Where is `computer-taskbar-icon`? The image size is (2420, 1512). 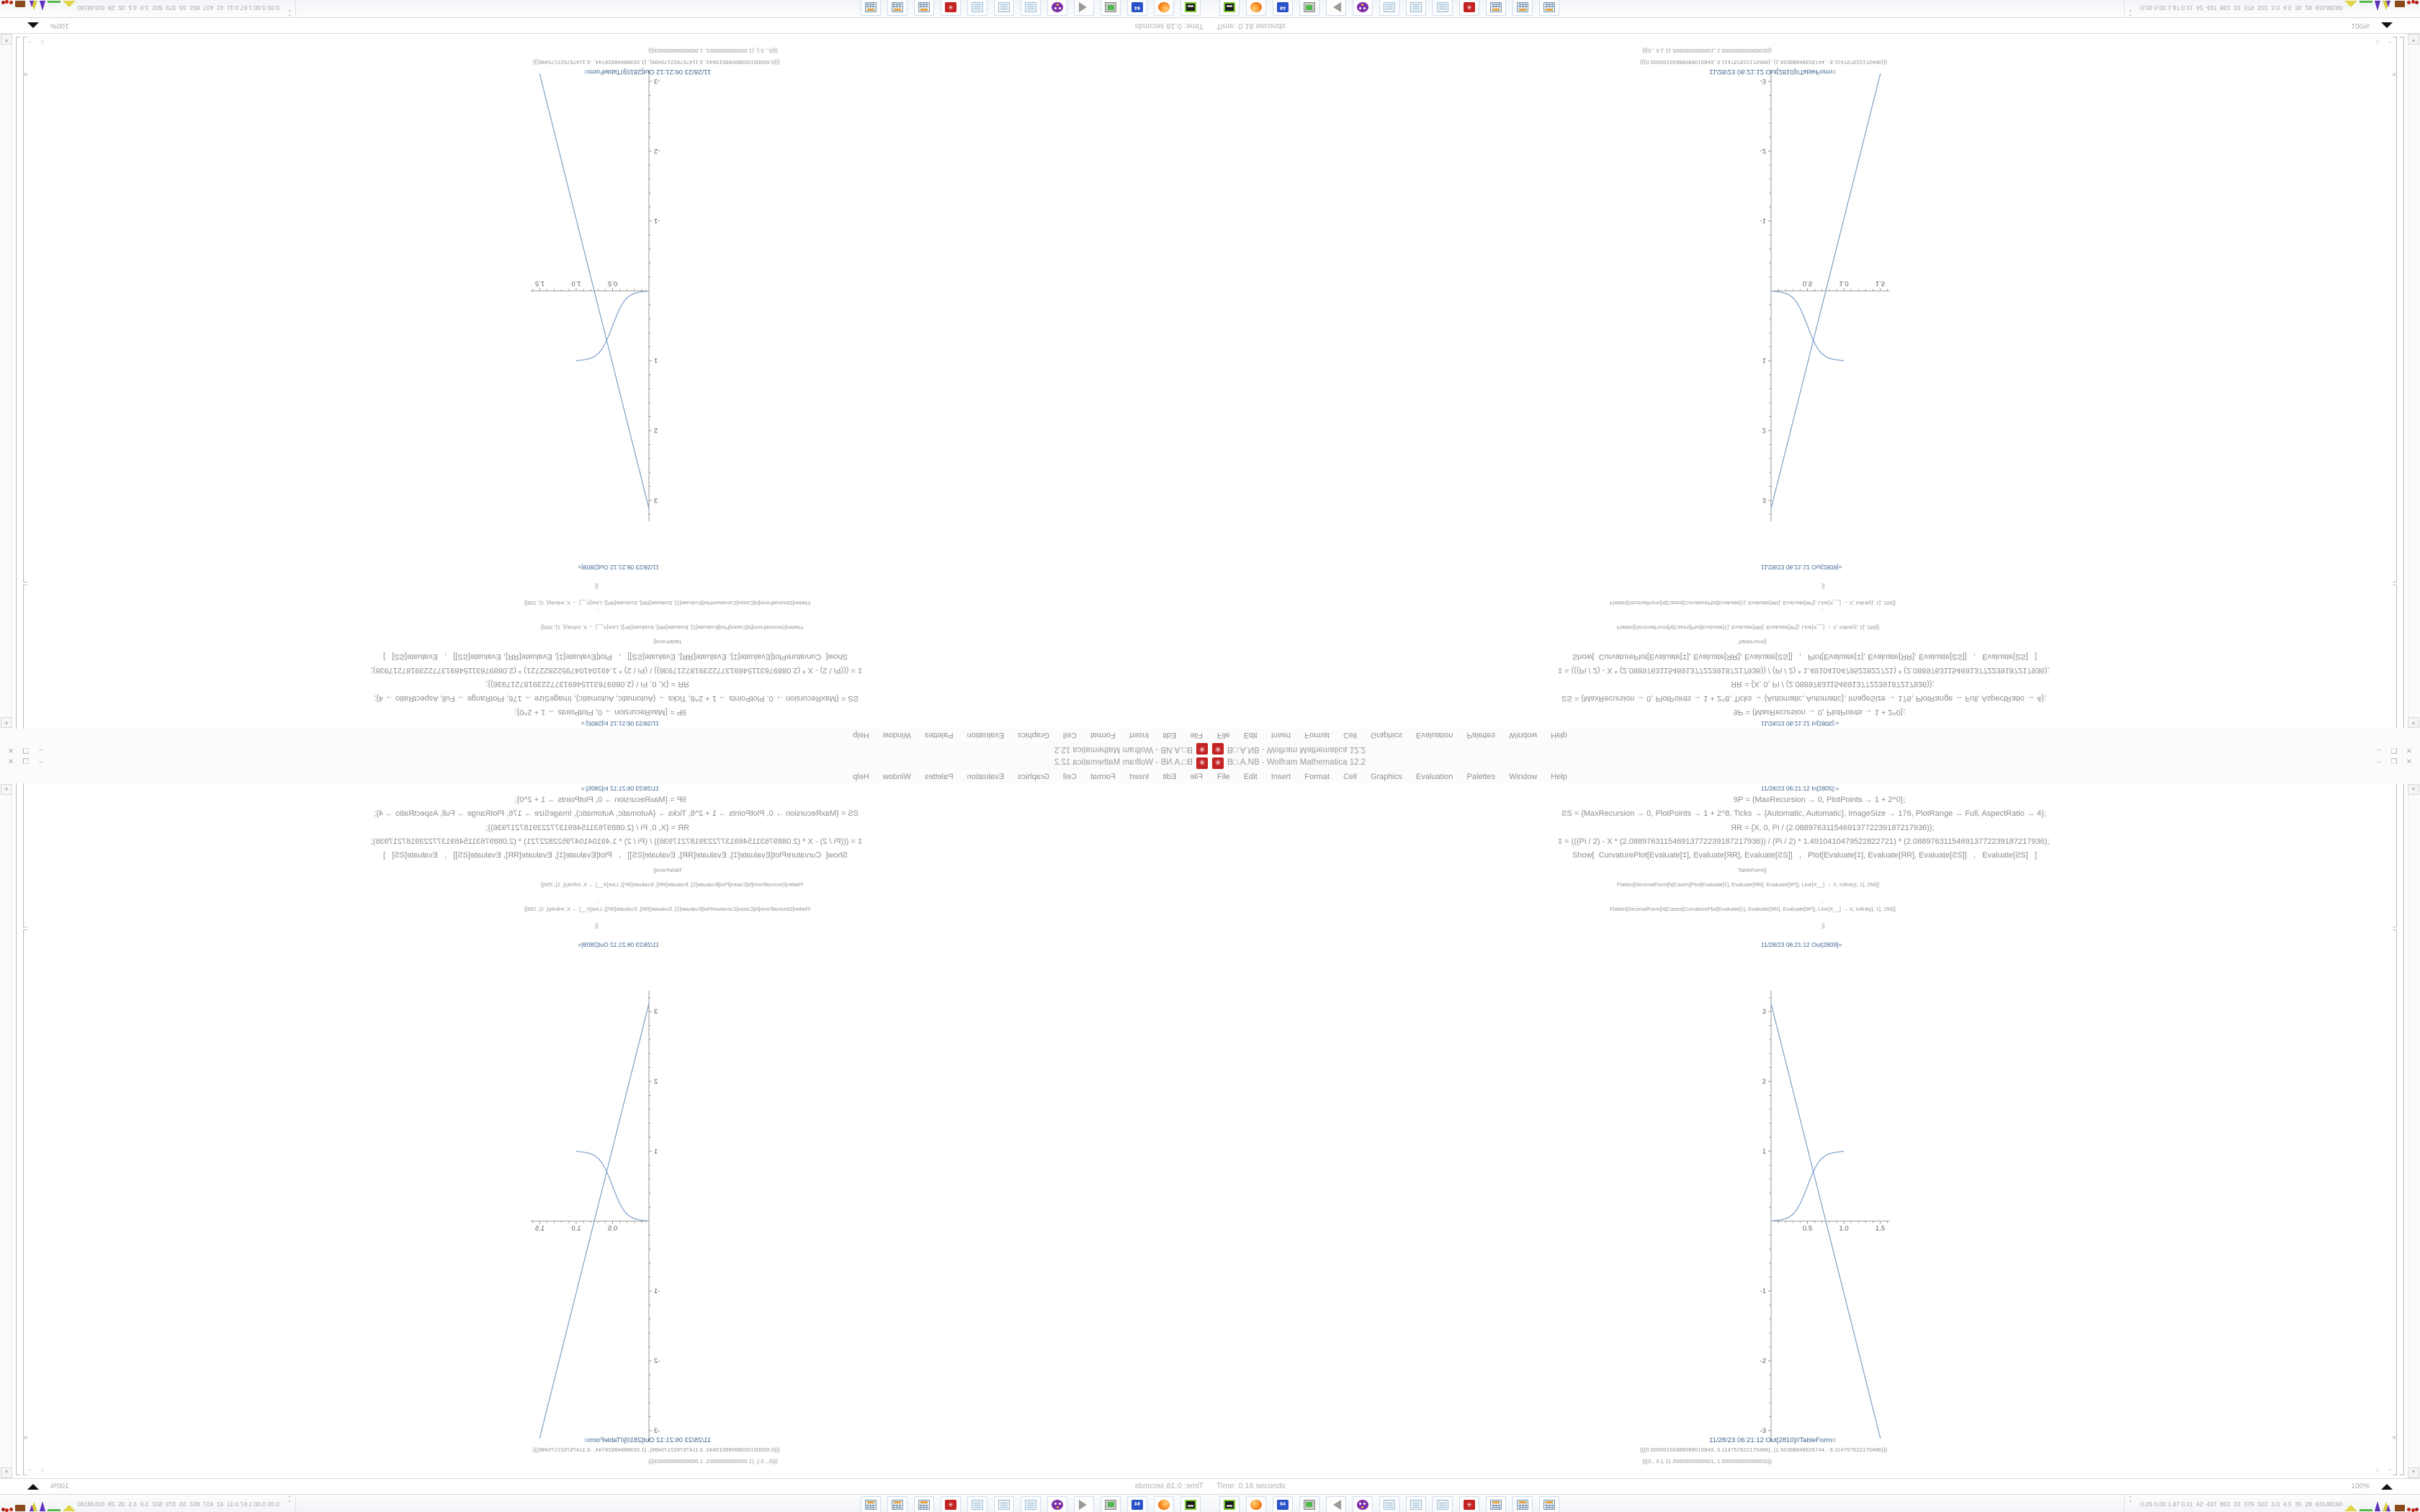 computer-taskbar-icon is located at coordinates (1309, 8).